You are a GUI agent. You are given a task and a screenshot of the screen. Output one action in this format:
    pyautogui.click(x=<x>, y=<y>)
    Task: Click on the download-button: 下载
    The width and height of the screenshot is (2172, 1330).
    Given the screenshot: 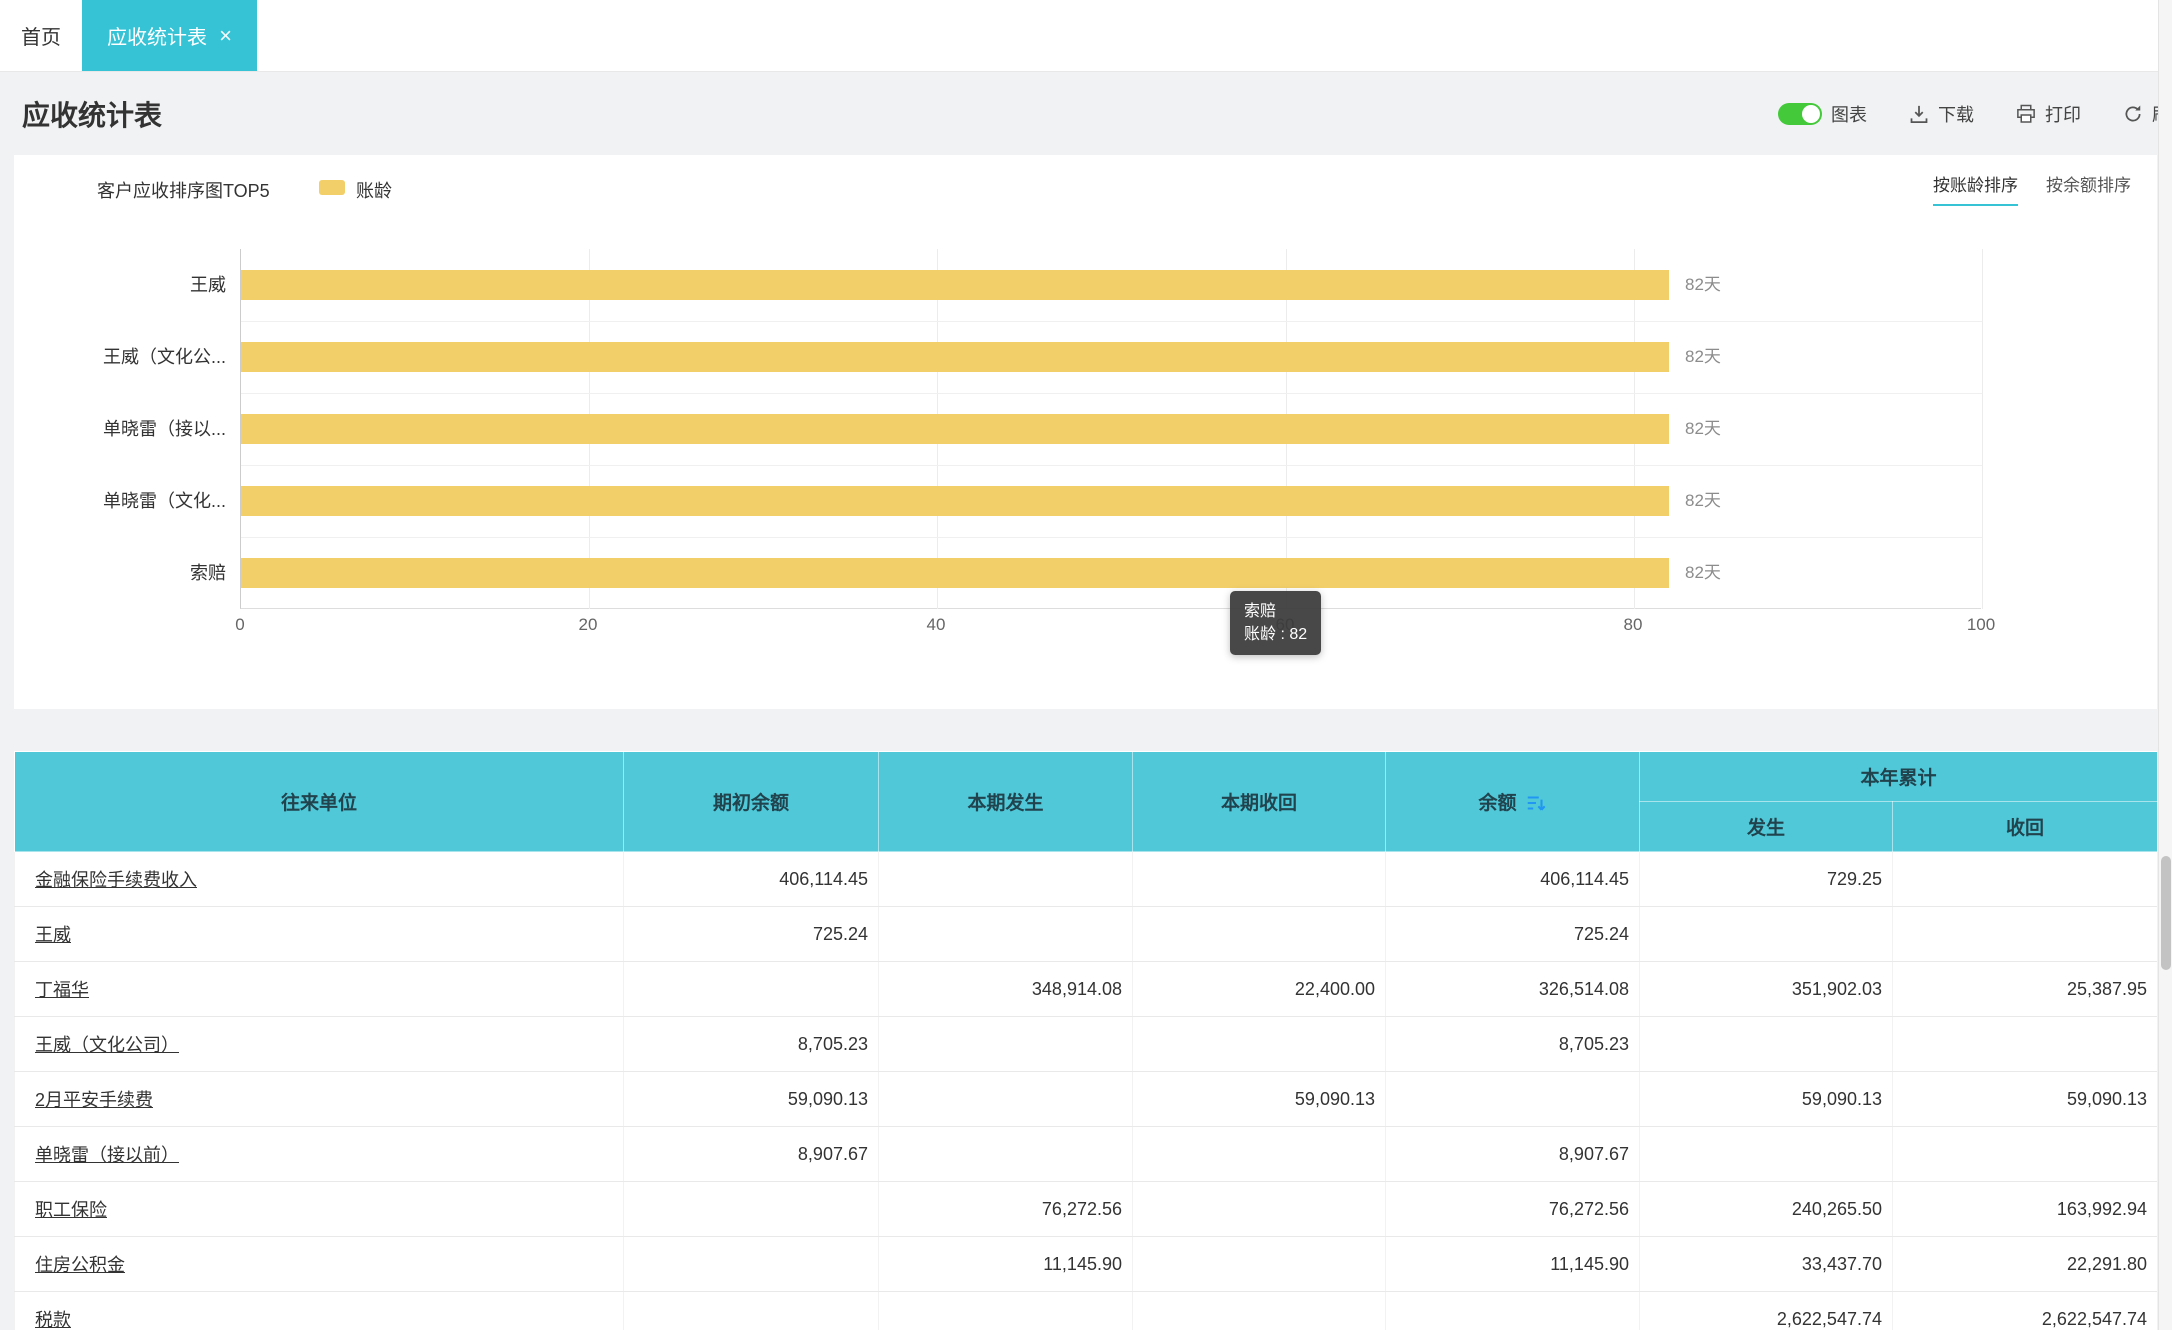 What is the action you would take?
    pyautogui.click(x=1941, y=114)
    